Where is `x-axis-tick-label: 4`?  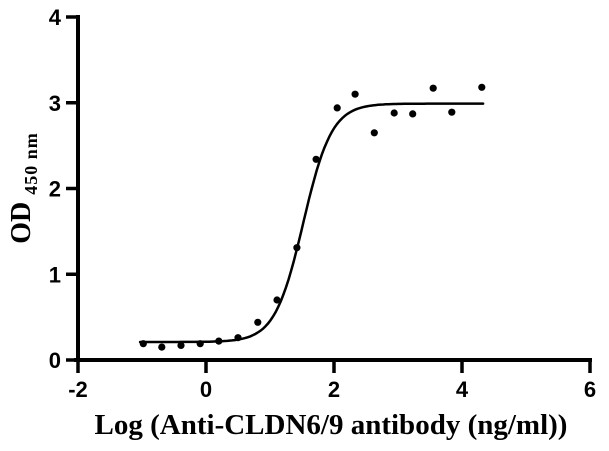 x-axis-tick-label: 4 is located at coordinates (462, 389).